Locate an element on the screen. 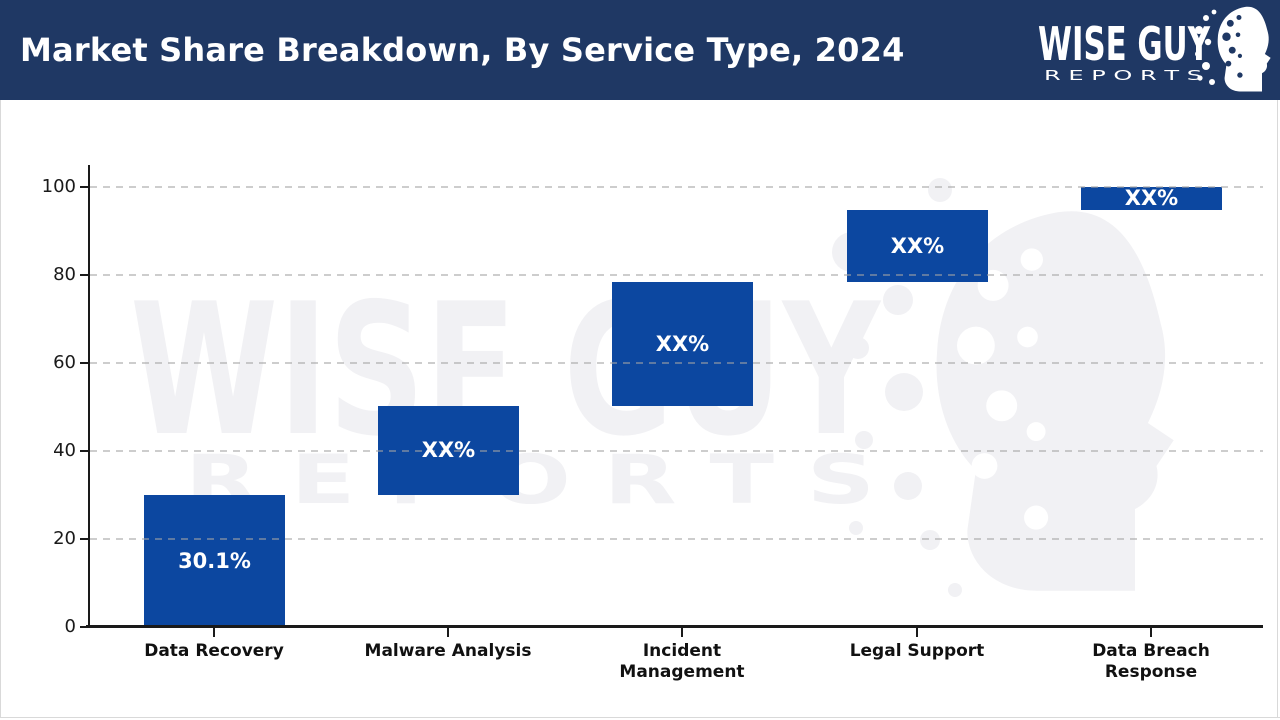 This screenshot has width=1280, height=720. page-border-right is located at coordinates (1277, 409).